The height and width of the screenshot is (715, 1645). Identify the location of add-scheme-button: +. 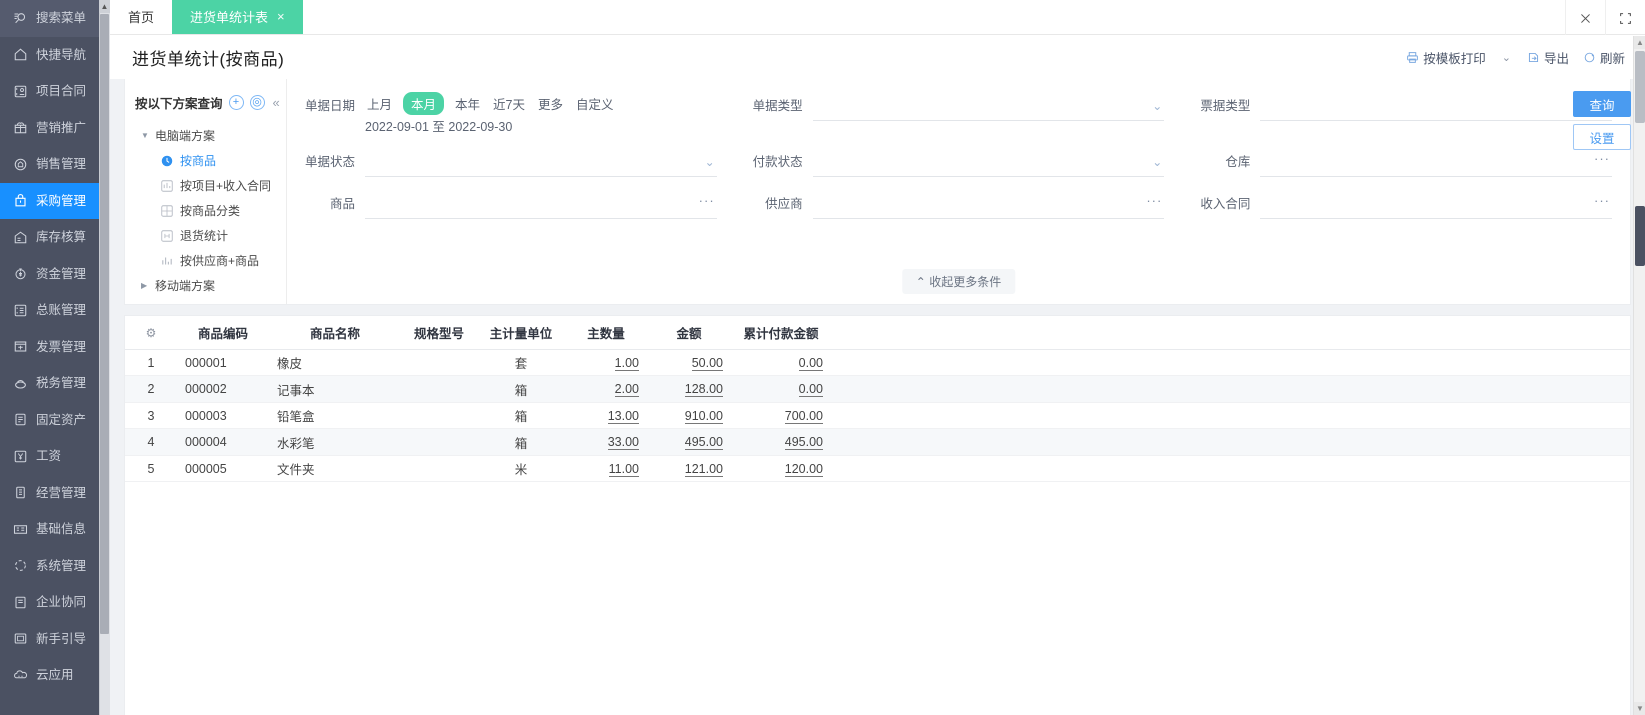
(236, 103).